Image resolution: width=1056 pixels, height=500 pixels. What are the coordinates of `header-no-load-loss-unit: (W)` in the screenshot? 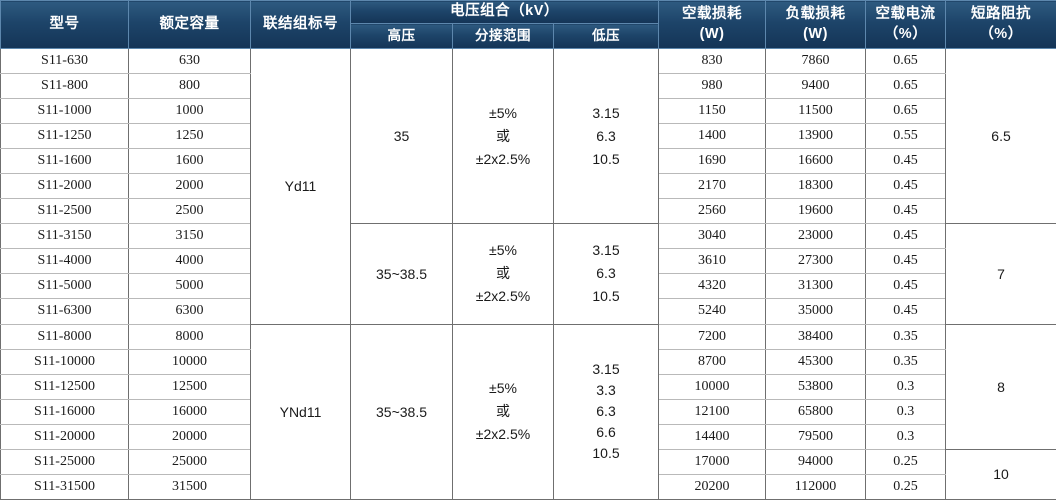 It's located at (712, 33).